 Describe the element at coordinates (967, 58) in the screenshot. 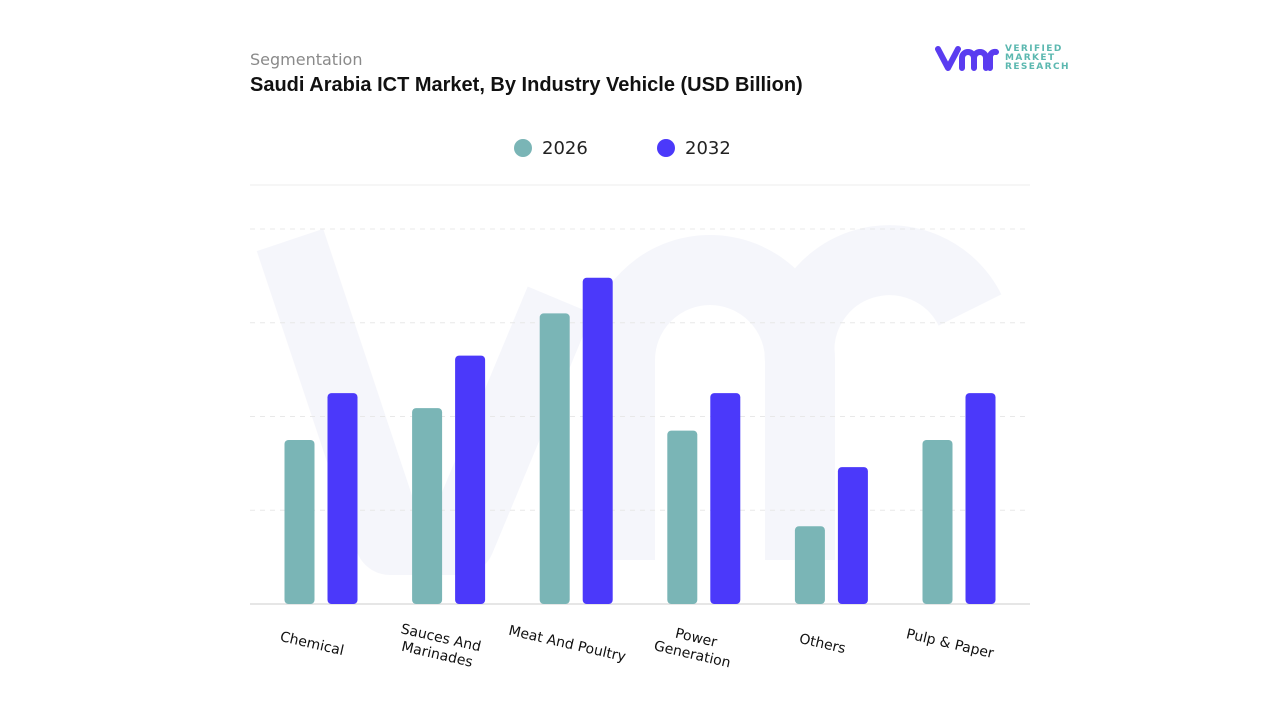

I see `vmr-logo-icon` at that location.